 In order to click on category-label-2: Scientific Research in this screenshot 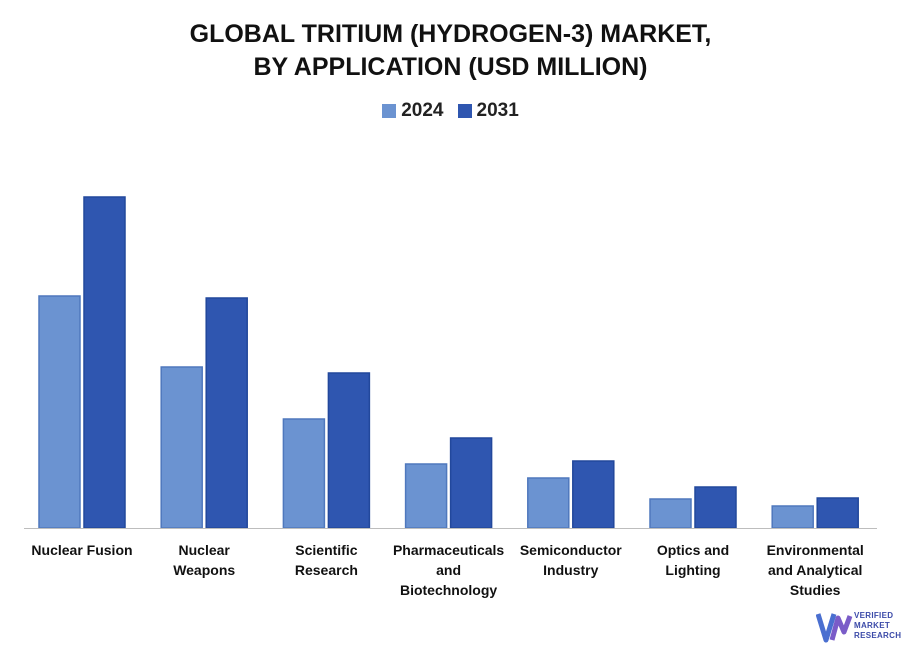, I will do `click(326, 560)`.